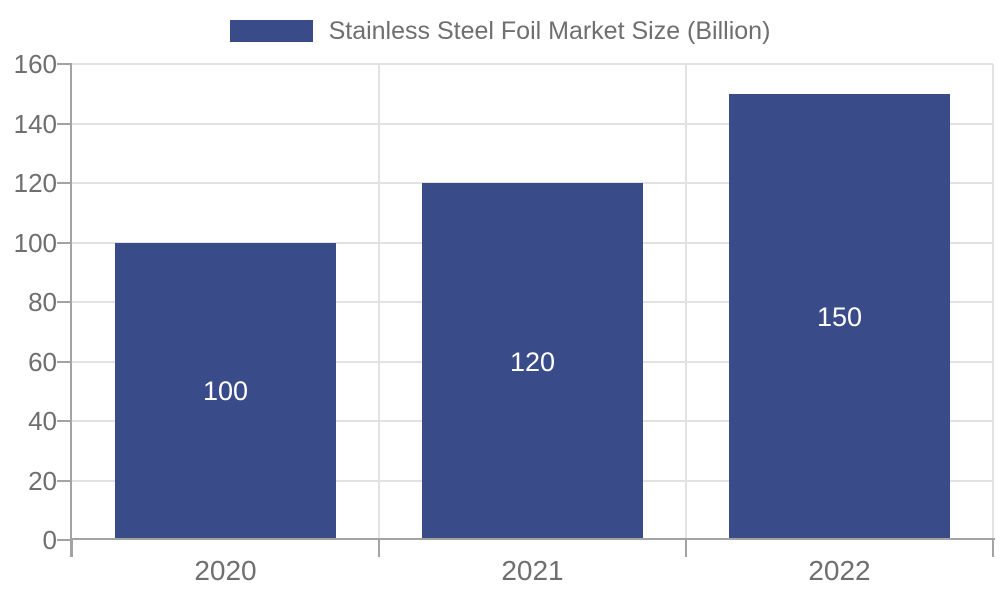  What do you see at coordinates (42, 361) in the screenshot?
I see `y-tick-label-60: 60` at bounding box center [42, 361].